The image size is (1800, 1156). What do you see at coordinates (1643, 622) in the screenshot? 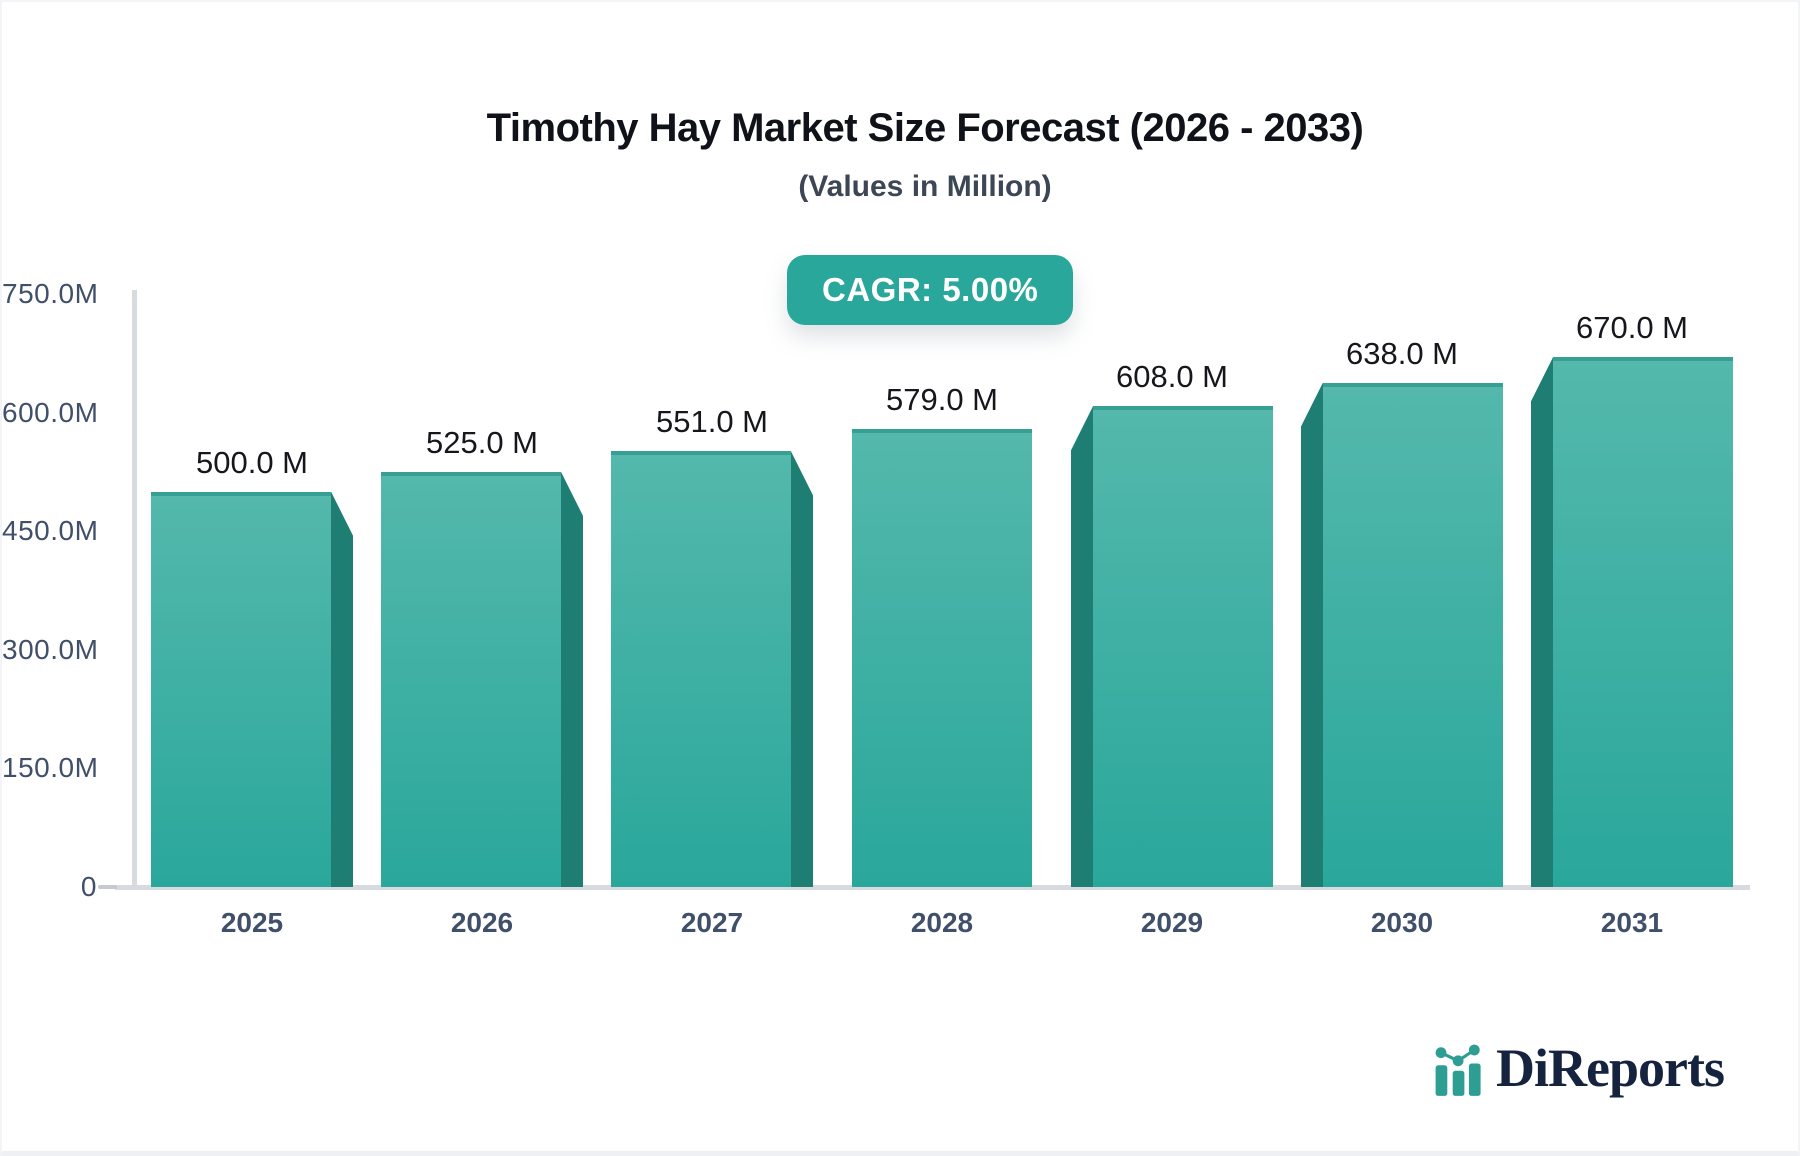
I see `bar-2031` at bounding box center [1643, 622].